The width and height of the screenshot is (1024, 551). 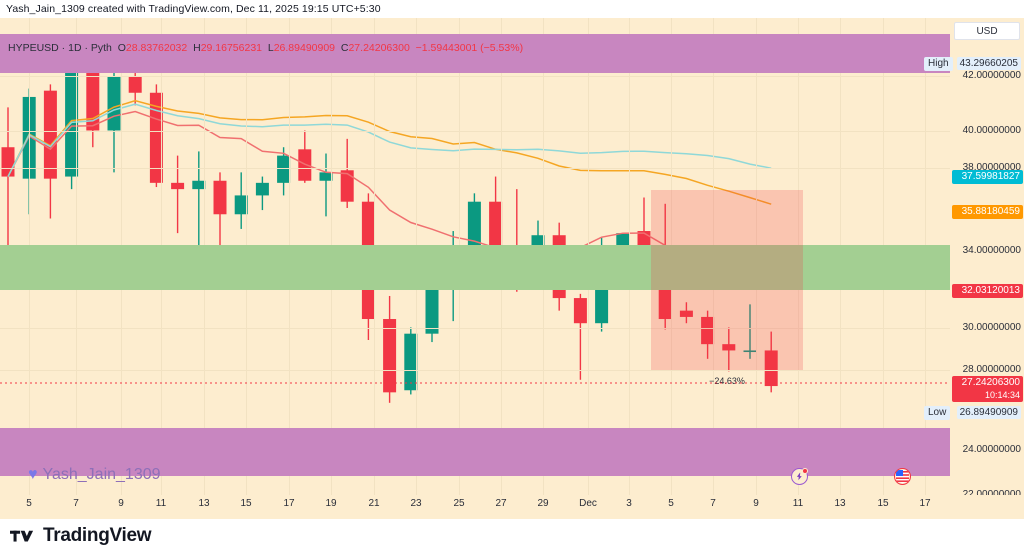 I want to click on badge-alert-dot, so click(x=805, y=471).